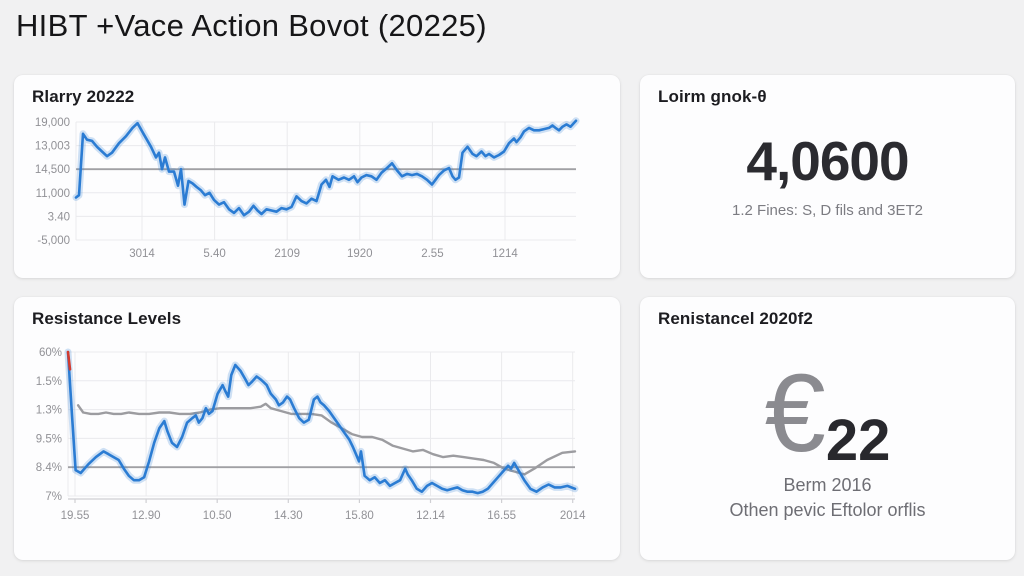  I want to click on stat-body: 4,0600 1.2 Fines: S, D fils and 3ET2, so click(827, 175).